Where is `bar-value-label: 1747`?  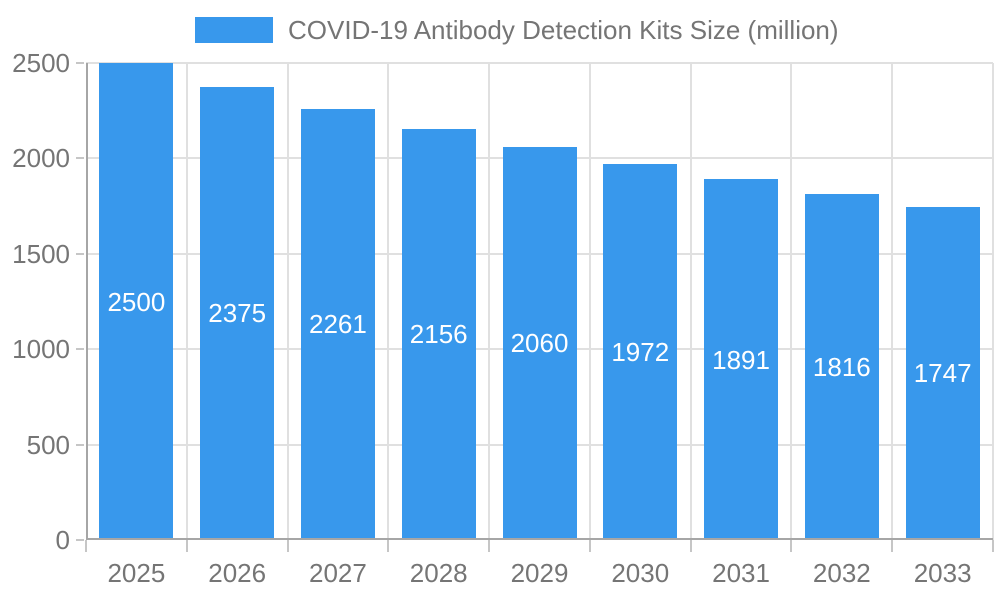
bar-value-label: 1747 is located at coordinates (942, 373).